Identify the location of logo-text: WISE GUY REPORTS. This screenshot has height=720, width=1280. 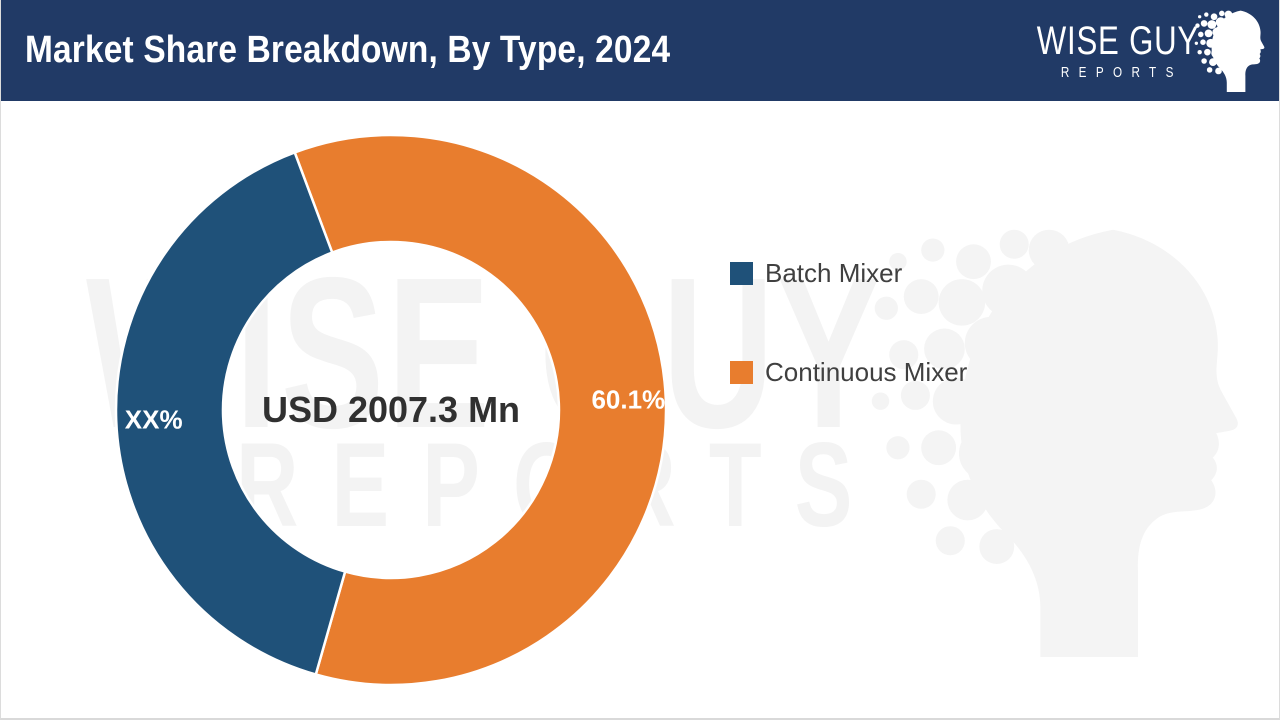
(1118, 50).